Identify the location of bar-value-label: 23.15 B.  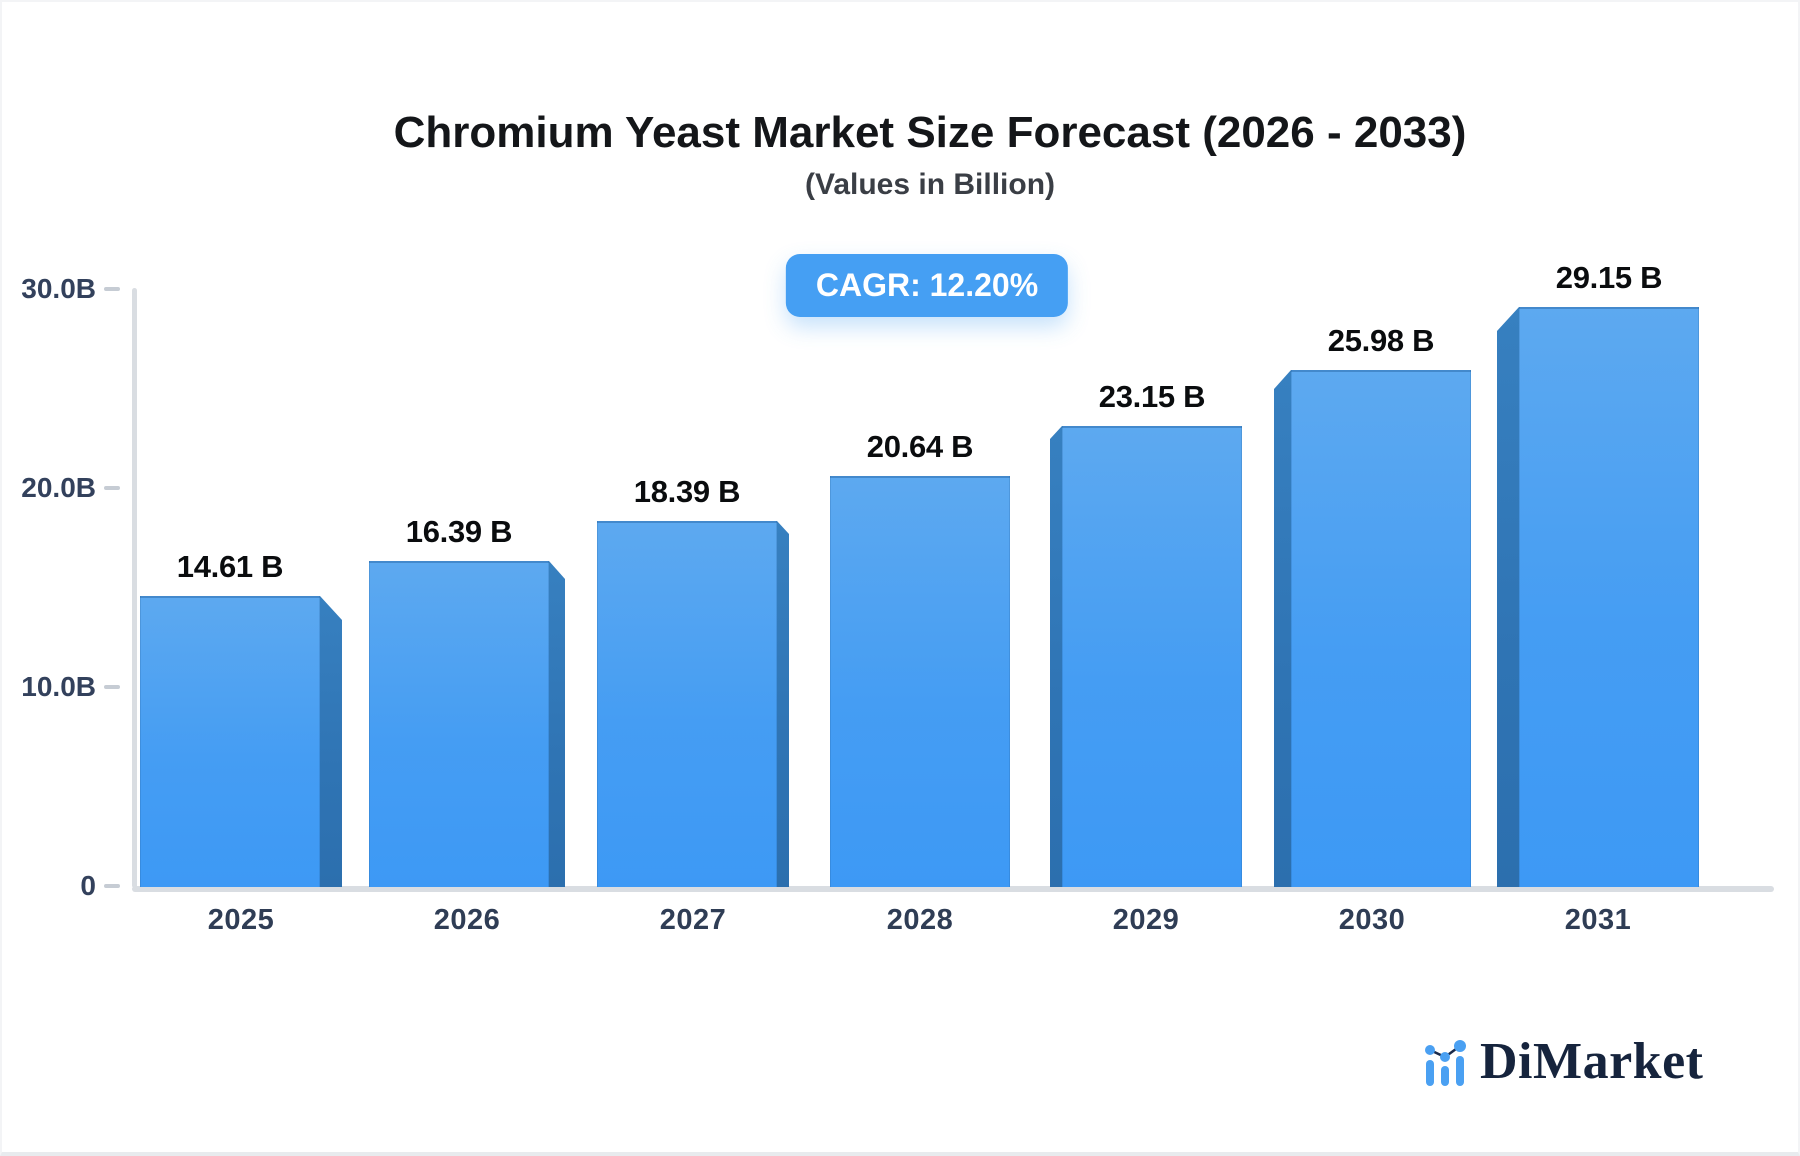
(1152, 396).